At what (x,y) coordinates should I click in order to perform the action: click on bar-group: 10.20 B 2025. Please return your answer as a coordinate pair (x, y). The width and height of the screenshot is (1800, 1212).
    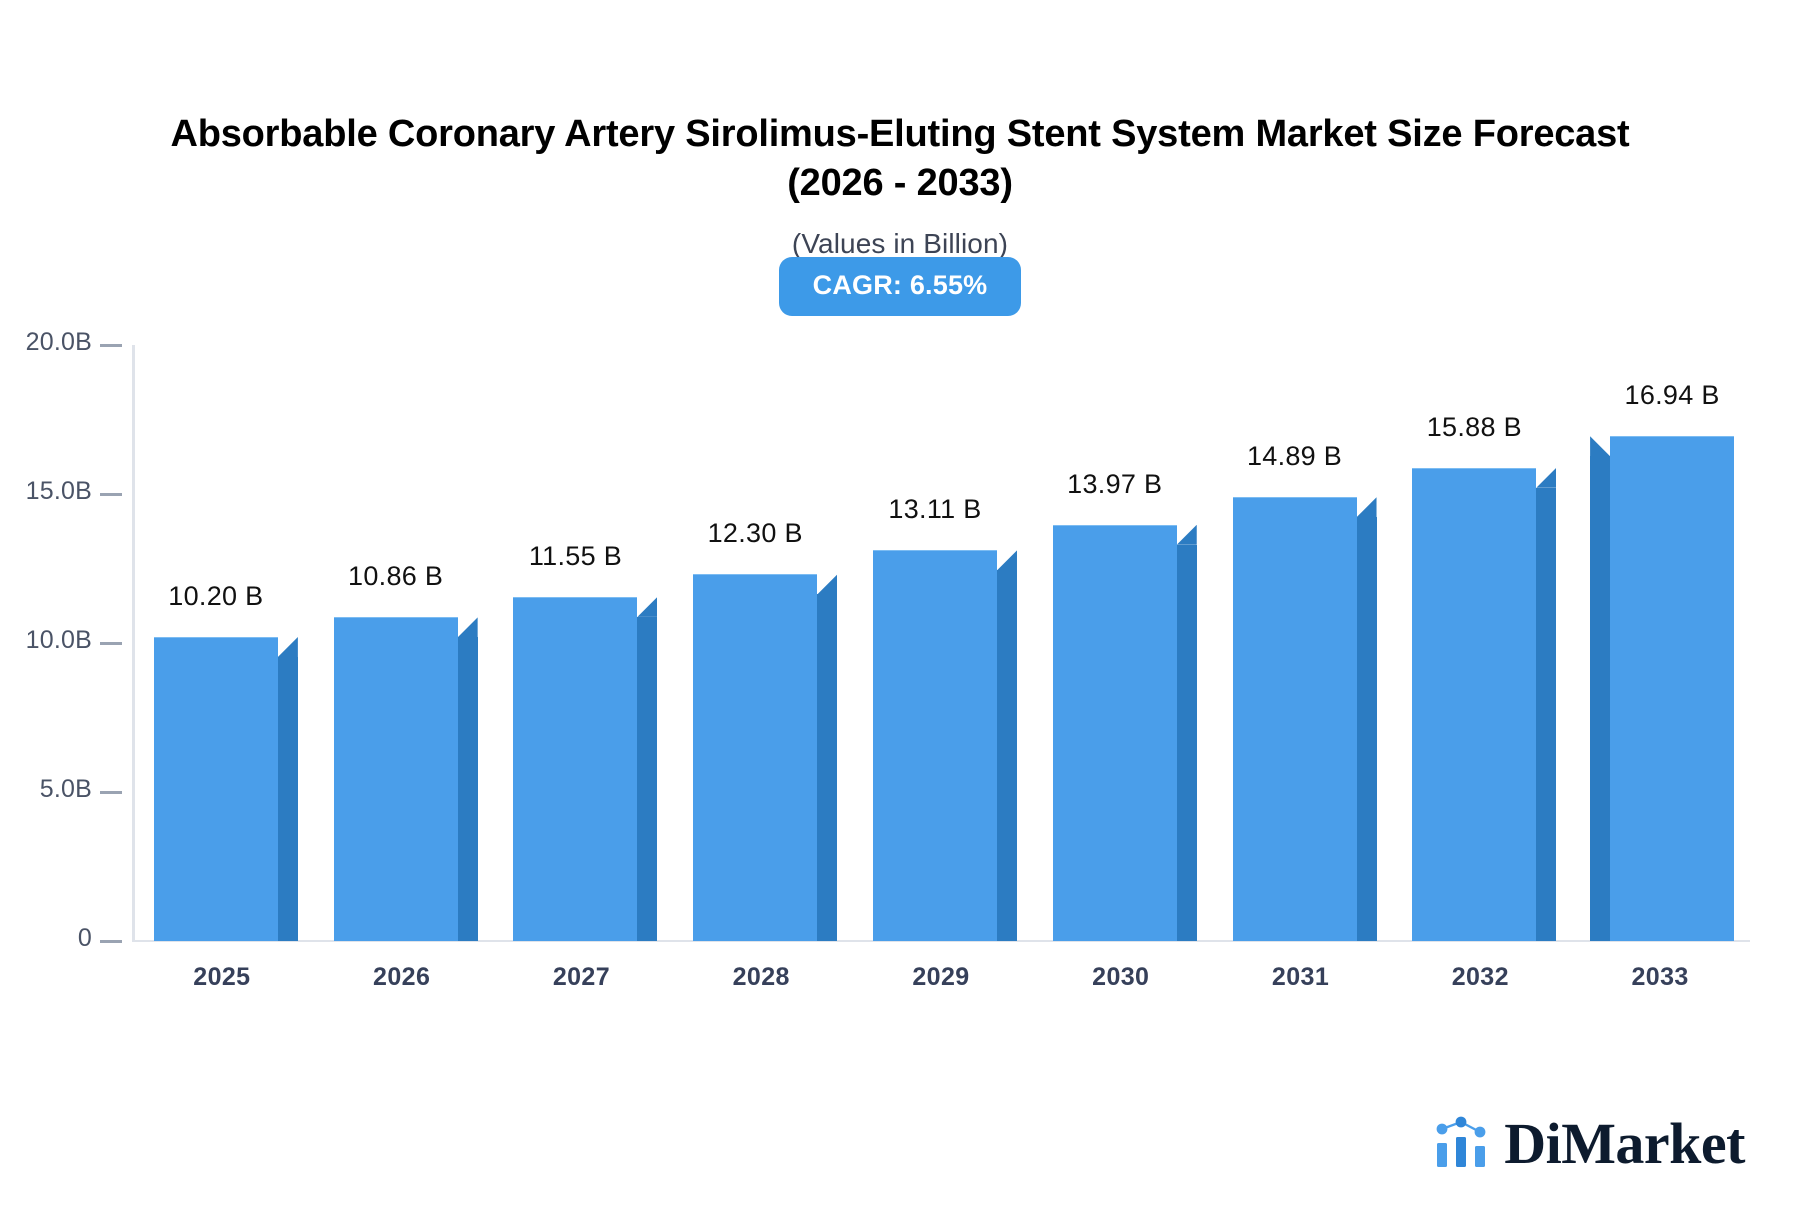
    Looking at the image, I should click on (222, 606).